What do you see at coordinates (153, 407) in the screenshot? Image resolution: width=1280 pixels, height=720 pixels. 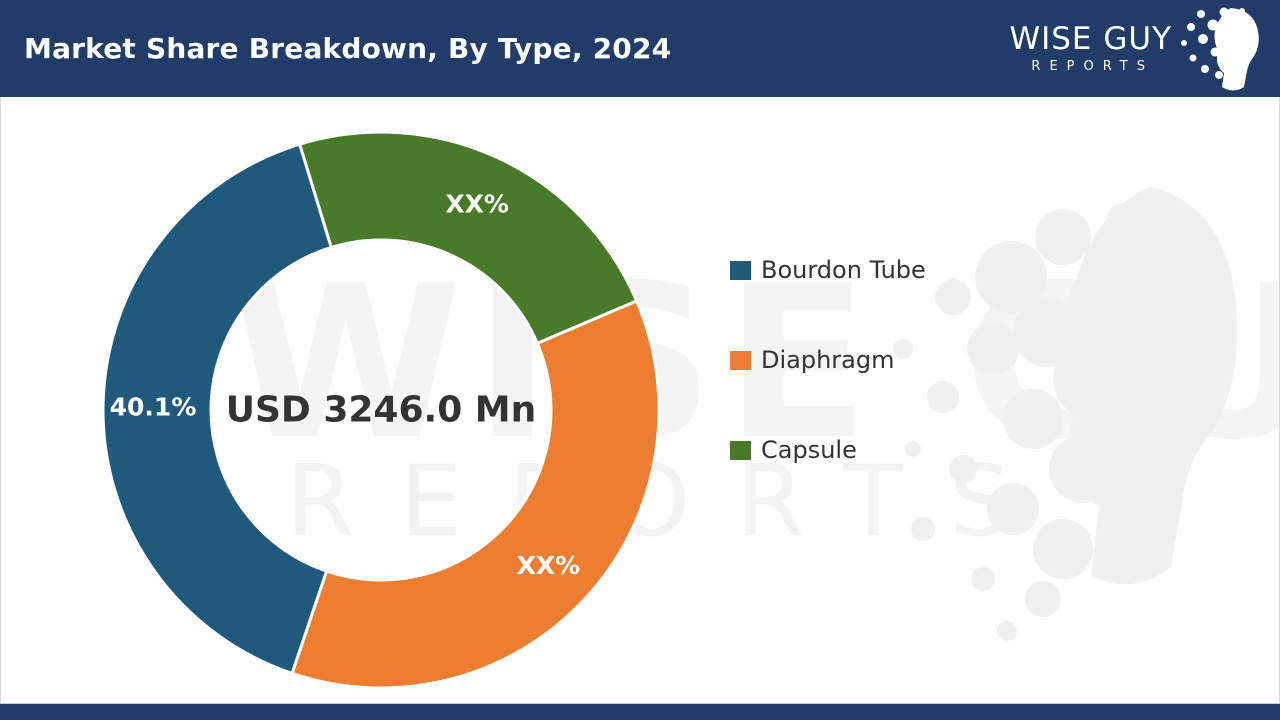 I see `slice-value-label: 40.1%` at bounding box center [153, 407].